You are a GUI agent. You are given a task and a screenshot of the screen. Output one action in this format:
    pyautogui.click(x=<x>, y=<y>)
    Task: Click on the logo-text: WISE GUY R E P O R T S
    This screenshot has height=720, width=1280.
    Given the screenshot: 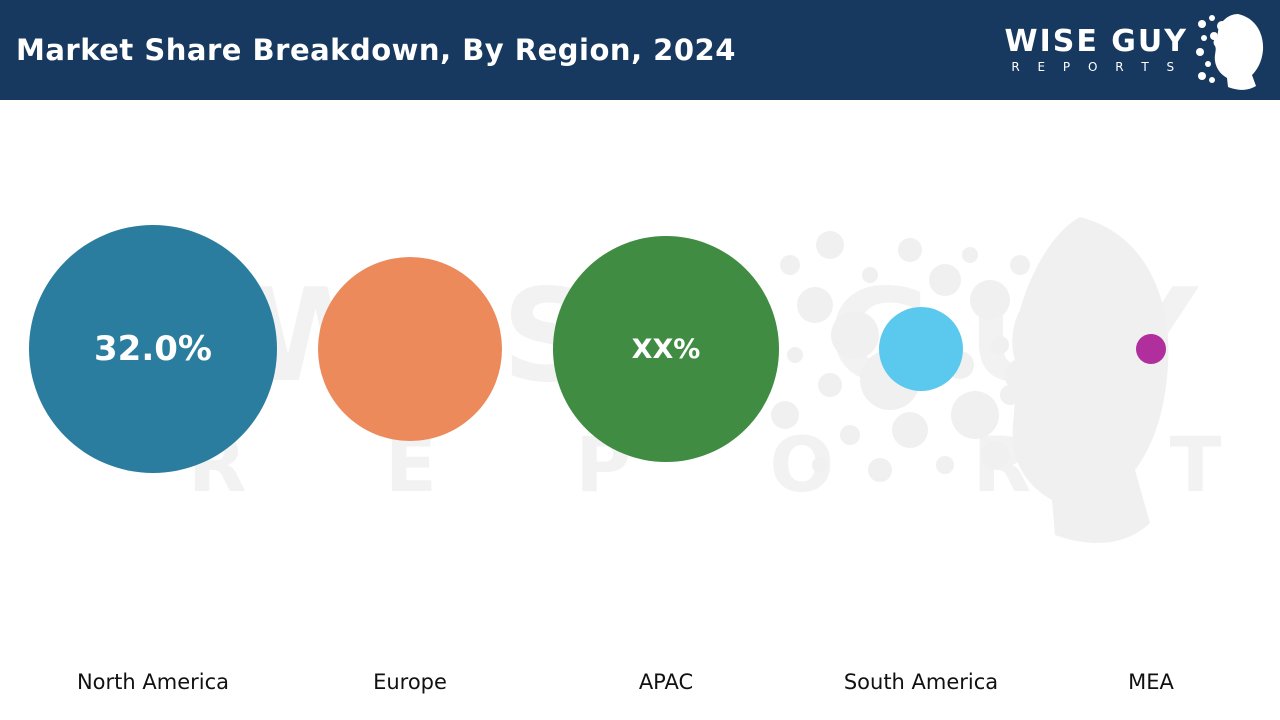 What is the action you would take?
    pyautogui.click(x=1096, y=50)
    